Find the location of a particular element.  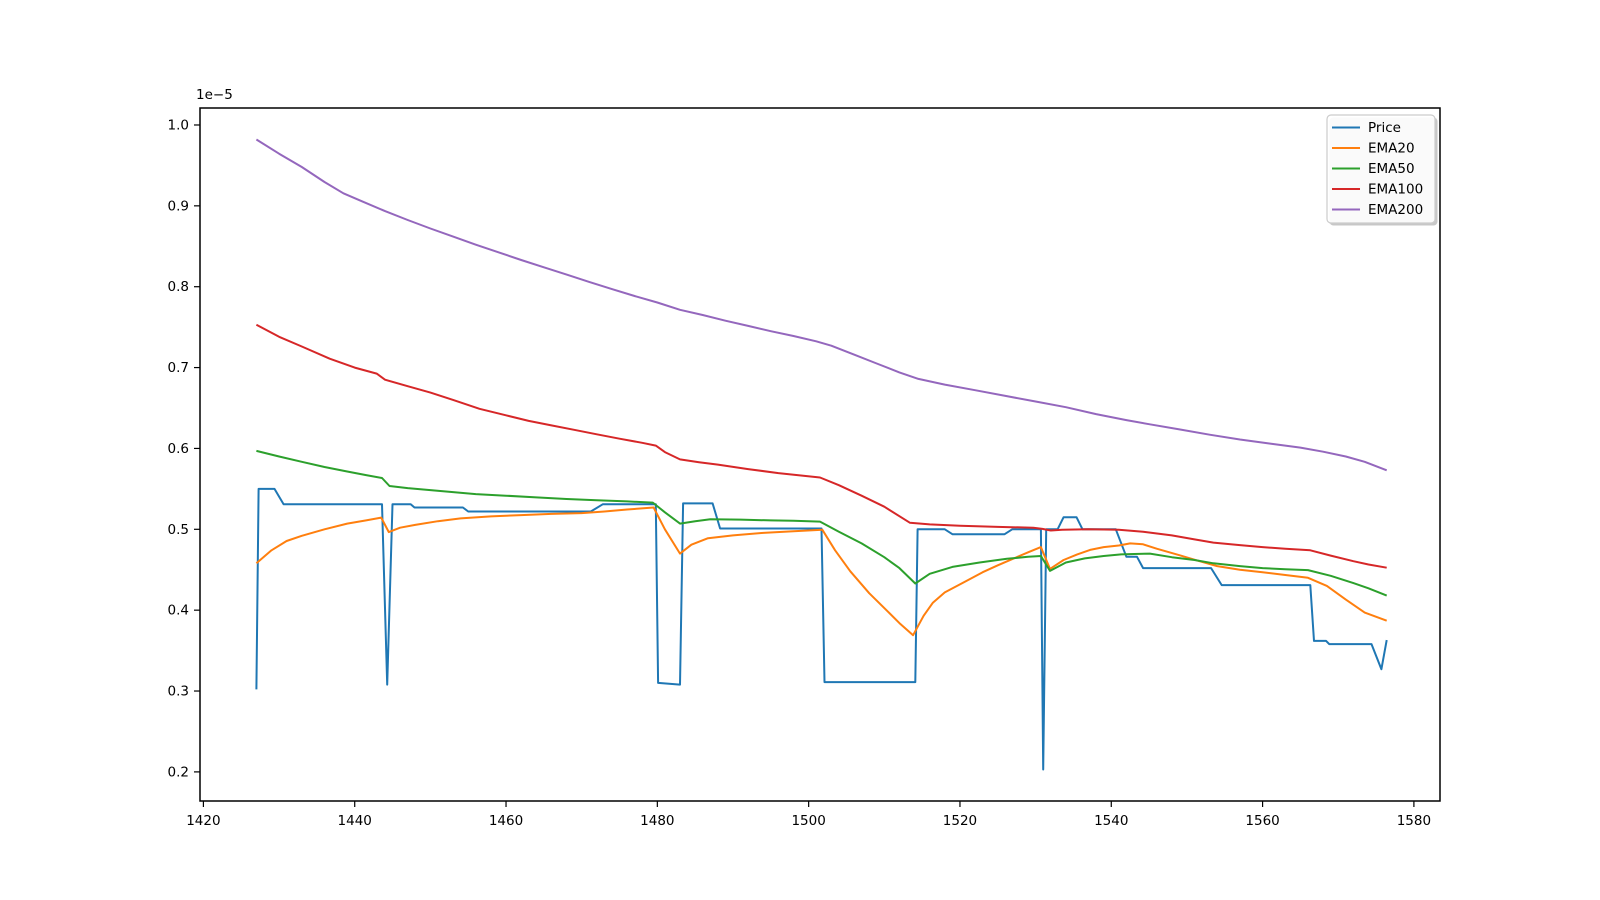

x-axis-tick-label: 1520 is located at coordinates (960, 821).